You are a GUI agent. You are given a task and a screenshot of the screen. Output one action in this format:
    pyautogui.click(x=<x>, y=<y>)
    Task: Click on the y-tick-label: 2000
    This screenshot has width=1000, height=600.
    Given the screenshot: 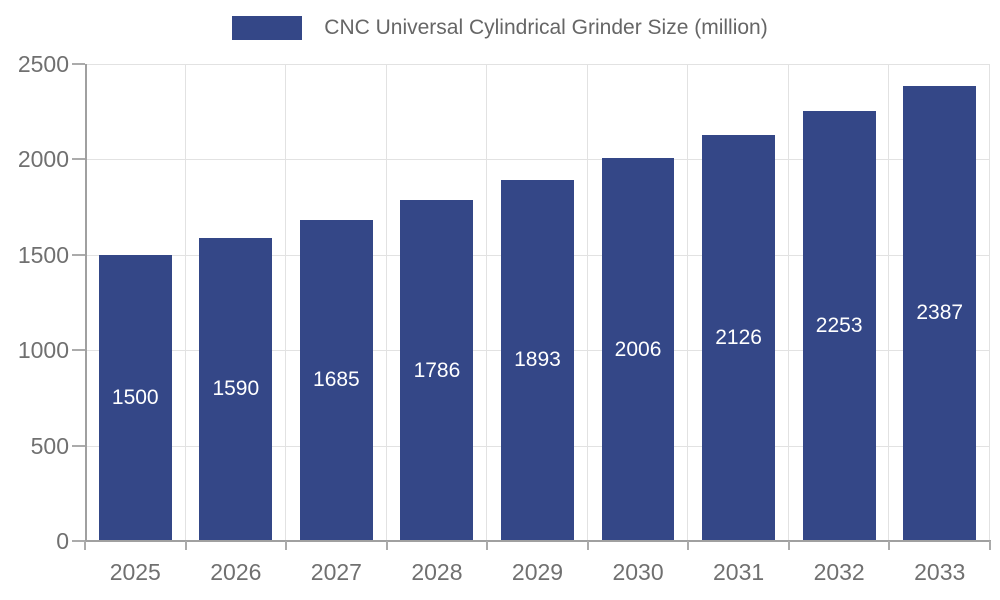 What is the action you would take?
    pyautogui.click(x=43, y=159)
    